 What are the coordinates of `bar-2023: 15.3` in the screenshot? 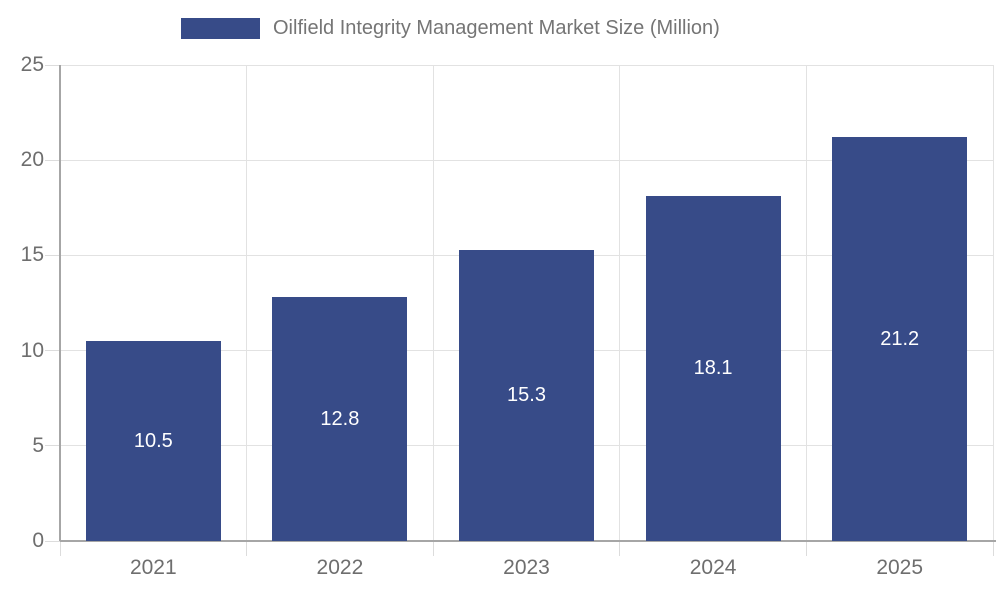 It's located at (526, 395).